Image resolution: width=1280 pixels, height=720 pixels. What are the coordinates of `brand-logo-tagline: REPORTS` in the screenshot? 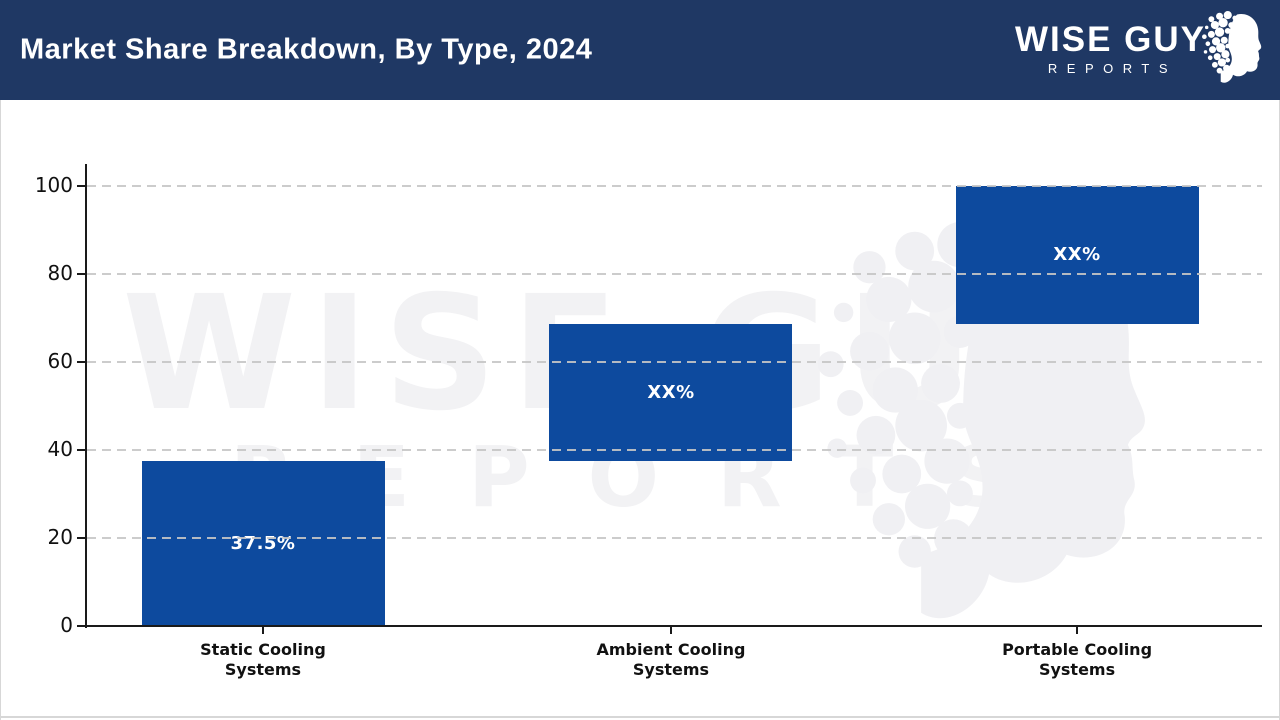 It's located at (1112, 68).